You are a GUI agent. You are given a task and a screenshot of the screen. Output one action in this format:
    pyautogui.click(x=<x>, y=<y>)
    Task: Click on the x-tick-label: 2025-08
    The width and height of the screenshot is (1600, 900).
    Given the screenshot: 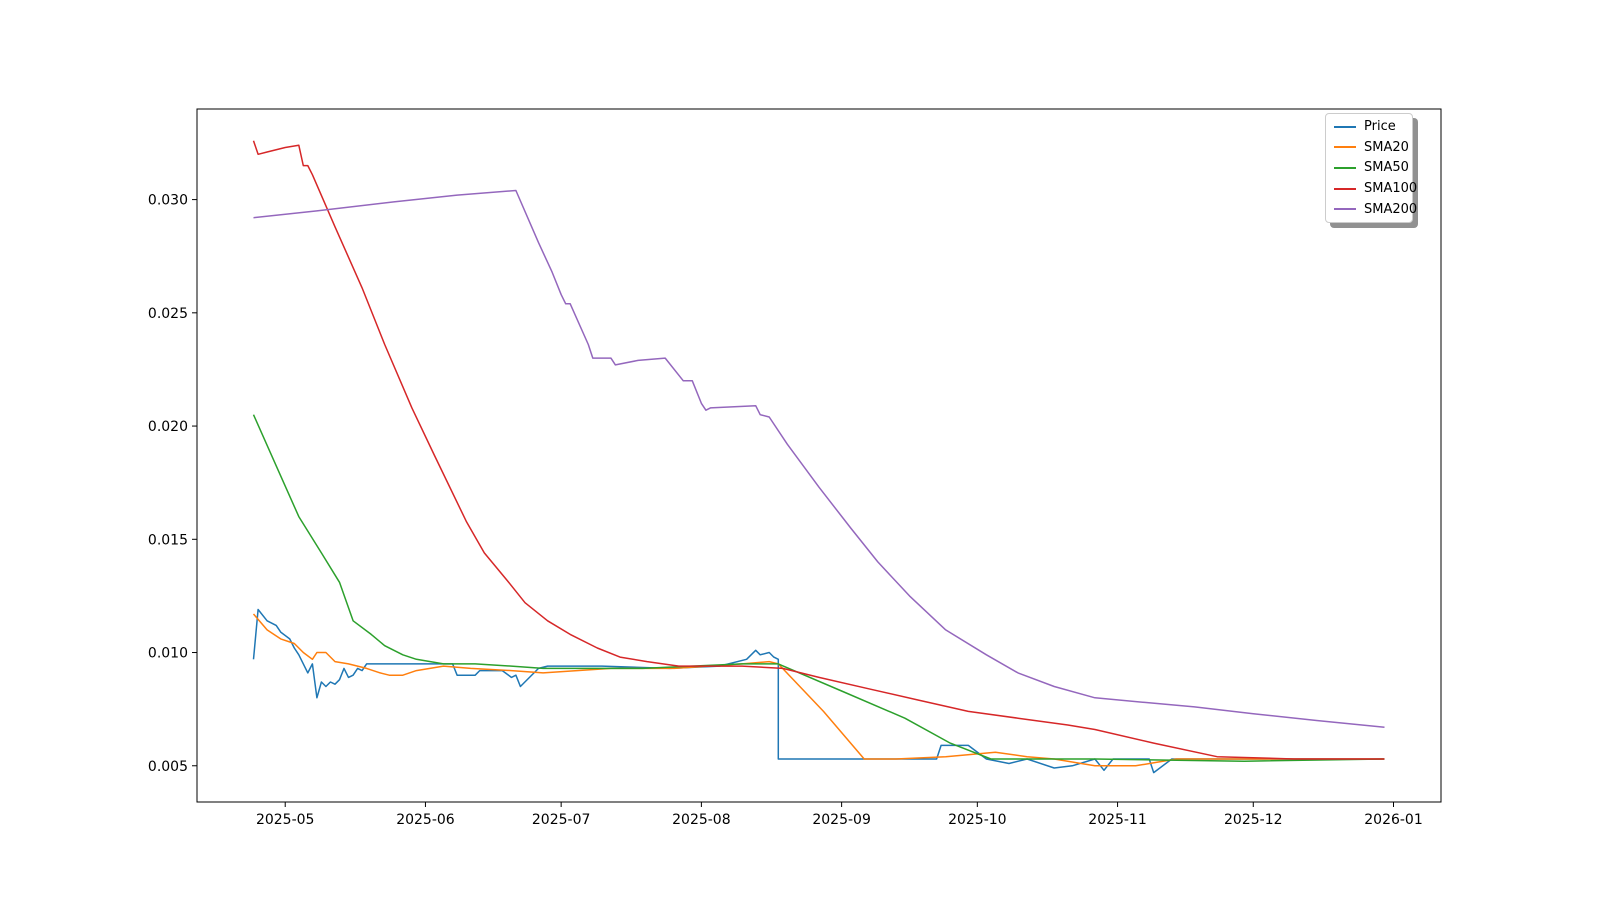 What is the action you would take?
    pyautogui.click(x=701, y=820)
    